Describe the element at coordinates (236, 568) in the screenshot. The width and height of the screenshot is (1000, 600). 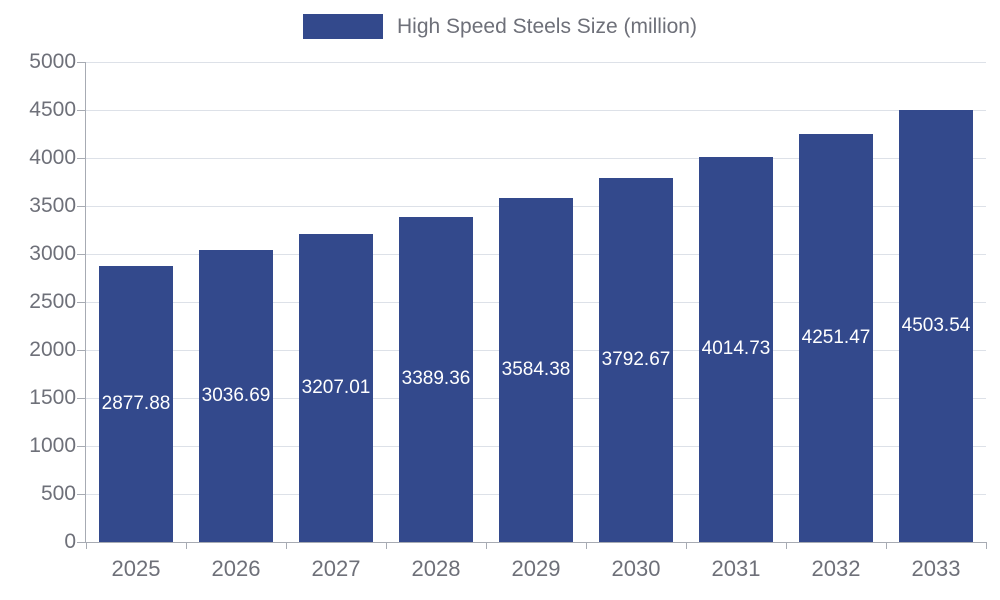
I see `x-axis-label: 2026` at that location.